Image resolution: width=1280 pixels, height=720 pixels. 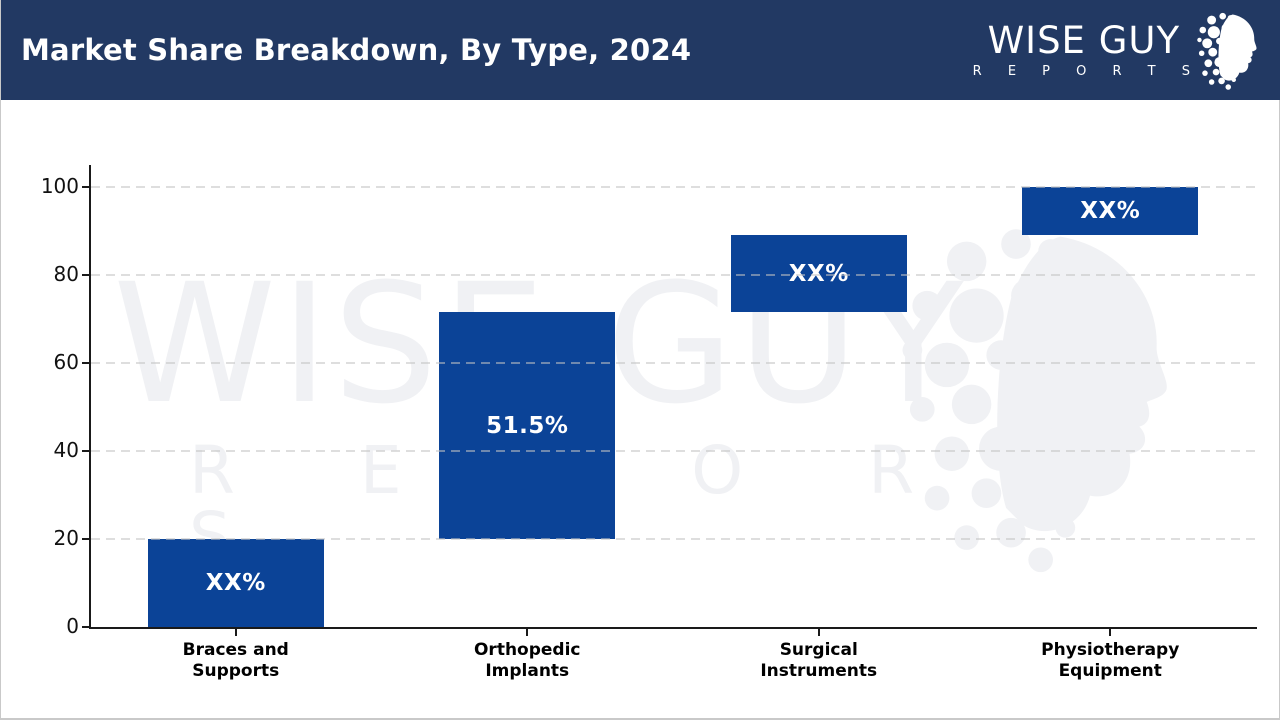 What do you see at coordinates (527, 671) in the screenshot?
I see `x-category-label-line: Implants` at bounding box center [527, 671].